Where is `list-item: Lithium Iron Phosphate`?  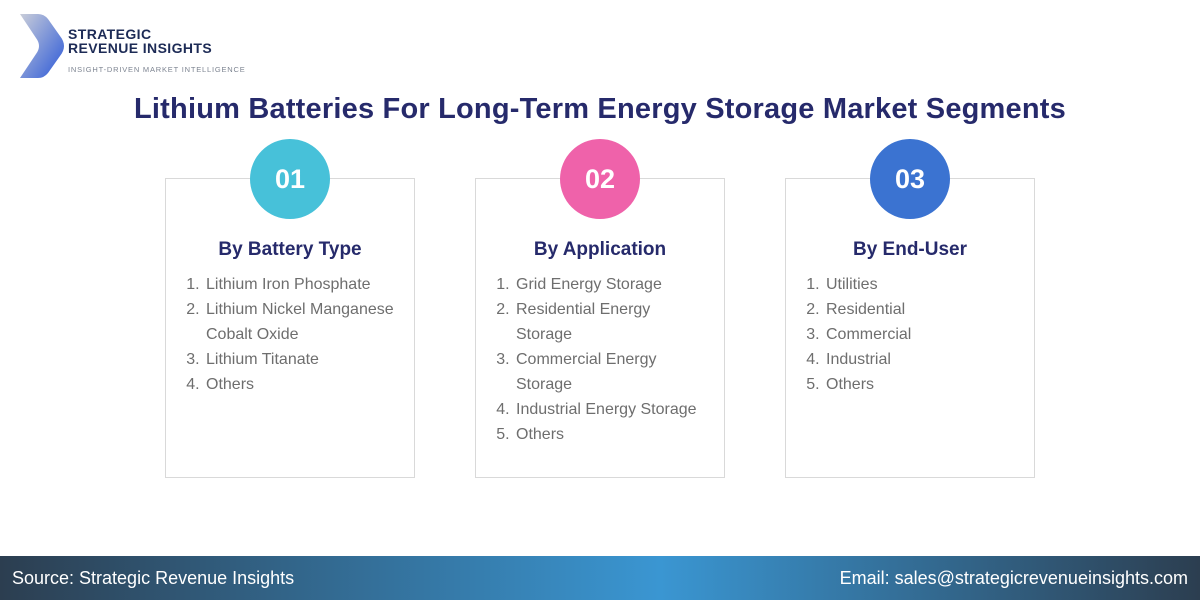
list-item: Lithium Iron Phosphate is located at coordinates (302, 284).